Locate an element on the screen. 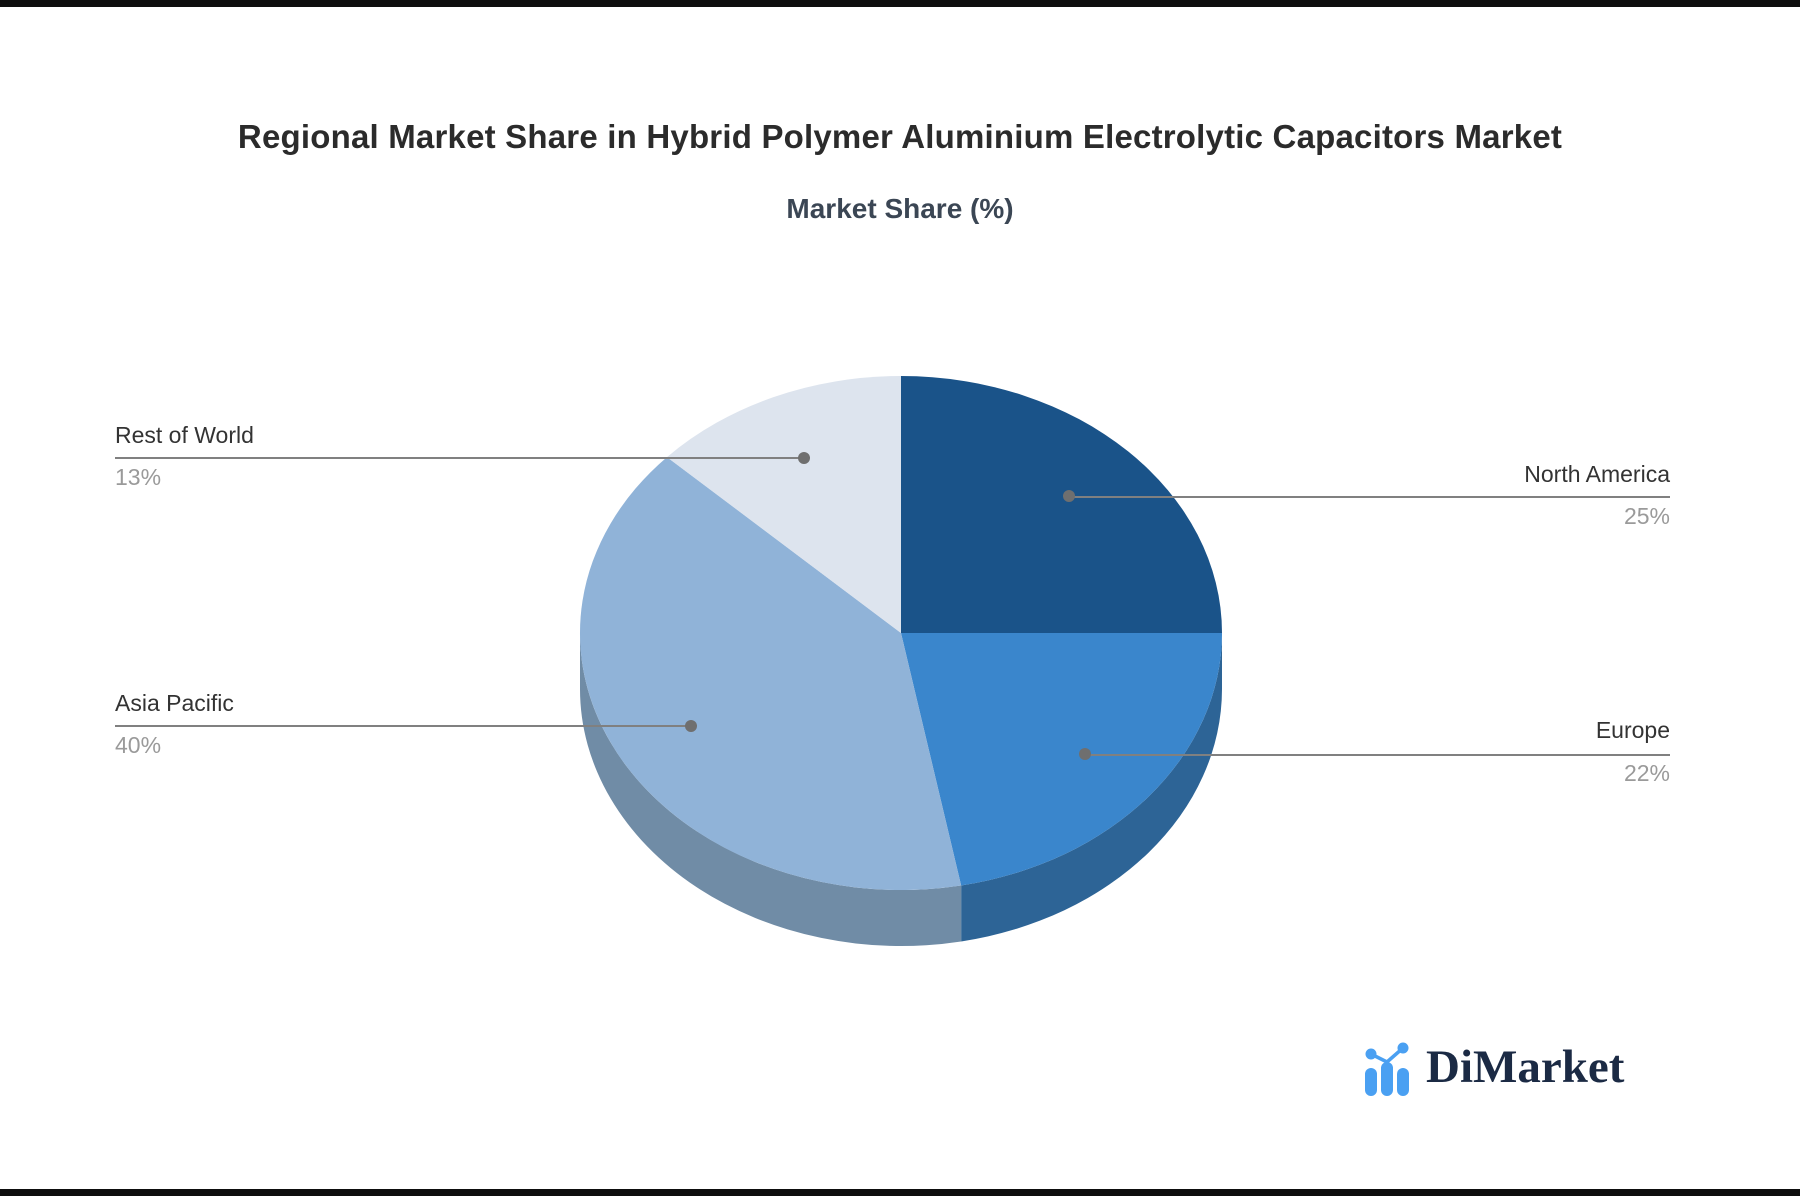  callout-line-asia-pacific is located at coordinates (403, 726).